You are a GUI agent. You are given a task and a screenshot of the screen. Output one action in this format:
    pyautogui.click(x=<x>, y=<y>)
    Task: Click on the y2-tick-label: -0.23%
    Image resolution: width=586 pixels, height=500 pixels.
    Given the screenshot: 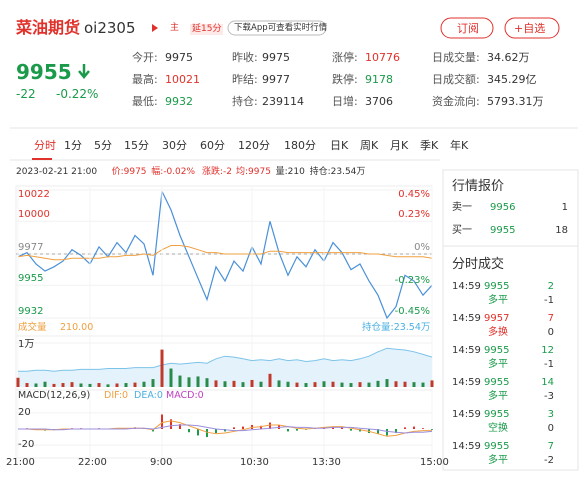 What is the action you would take?
    pyautogui.click(x=412, y=280)
    